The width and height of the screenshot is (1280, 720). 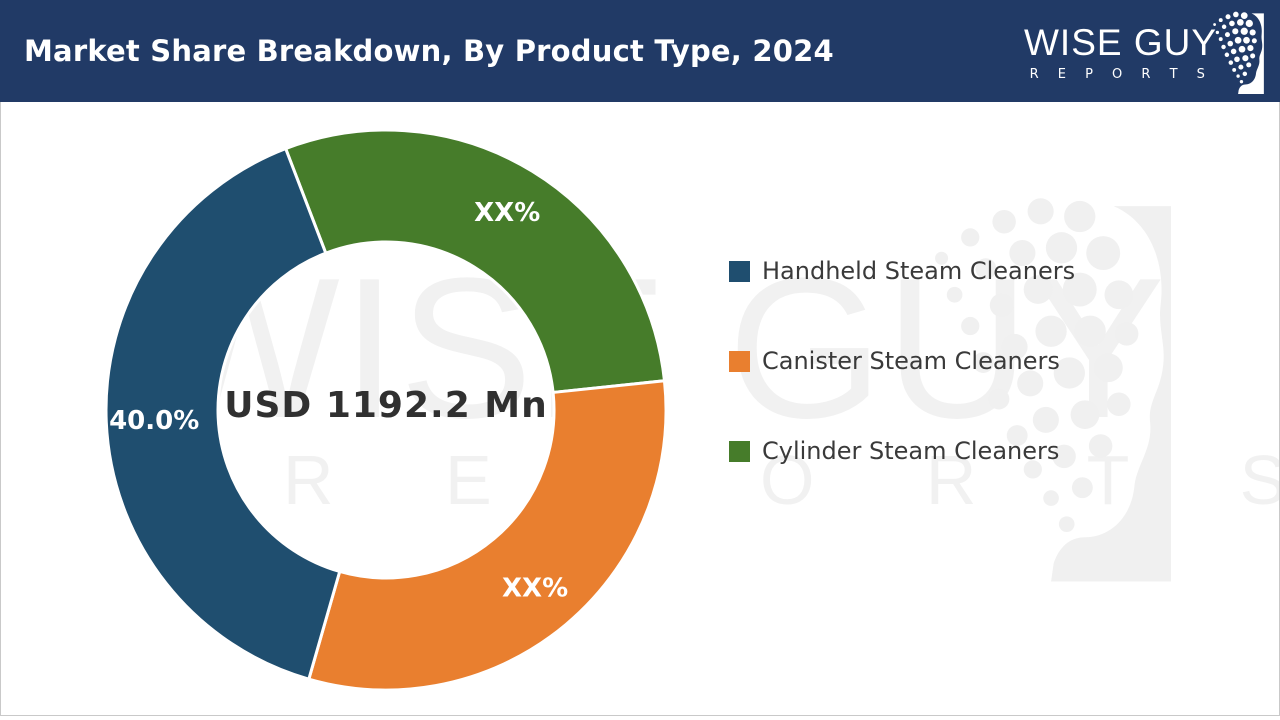 What do you see at coordinates (911, 361) in the screenshot?
I see `legend-label: Canister Steam Cleaners` at bounding box center [911, 361].